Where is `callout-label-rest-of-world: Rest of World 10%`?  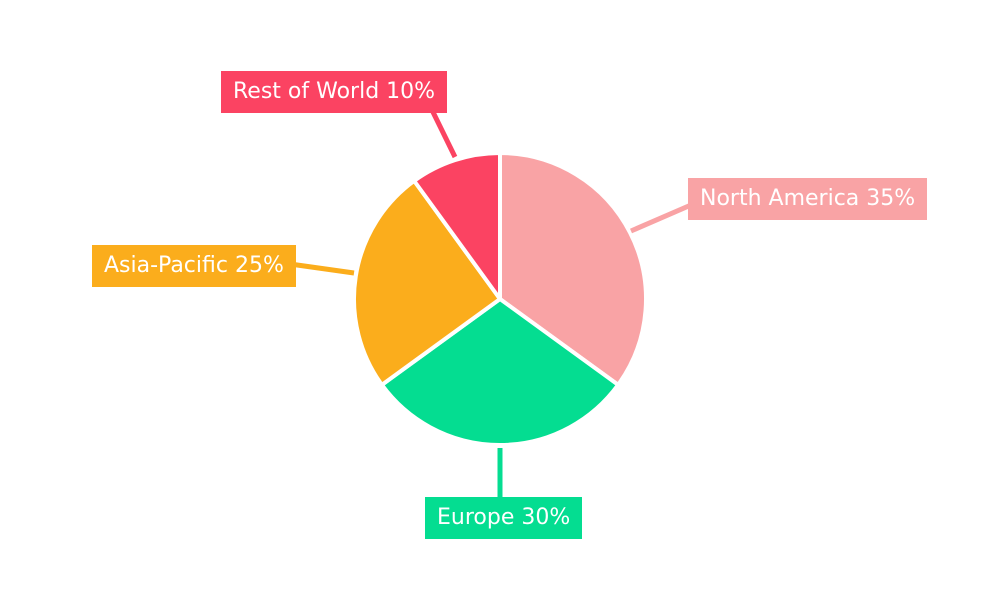
callout-label-rest-of-world: Rest of World 10% is located at coordinates (334, 92).